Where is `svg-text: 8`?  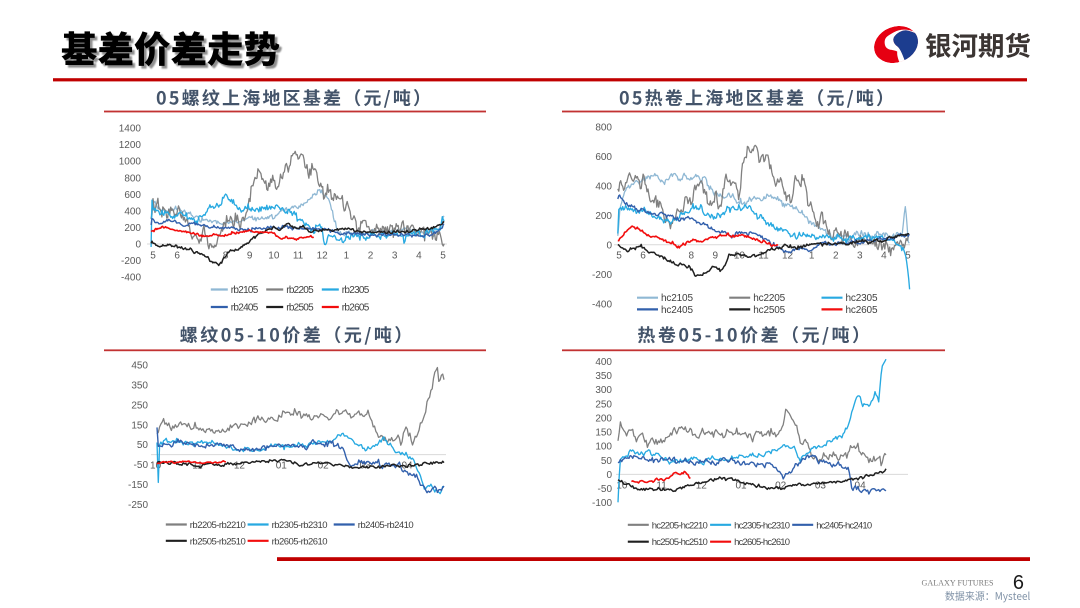
svg-text: 8 is located at coordinates (691, 256).